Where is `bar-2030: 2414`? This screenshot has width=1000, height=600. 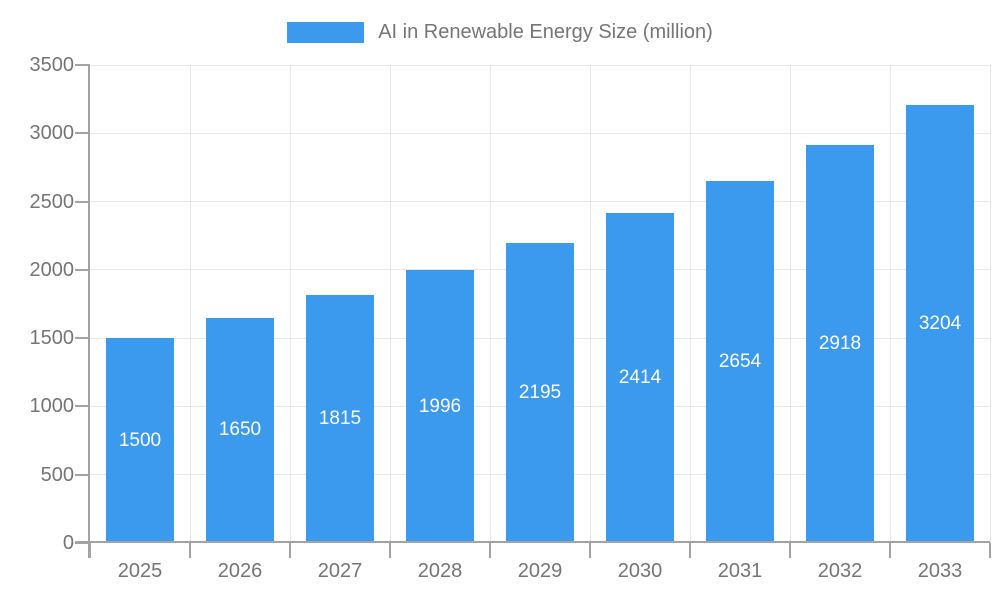 bar-2030: 2414 is located at coordinates (640, 378).